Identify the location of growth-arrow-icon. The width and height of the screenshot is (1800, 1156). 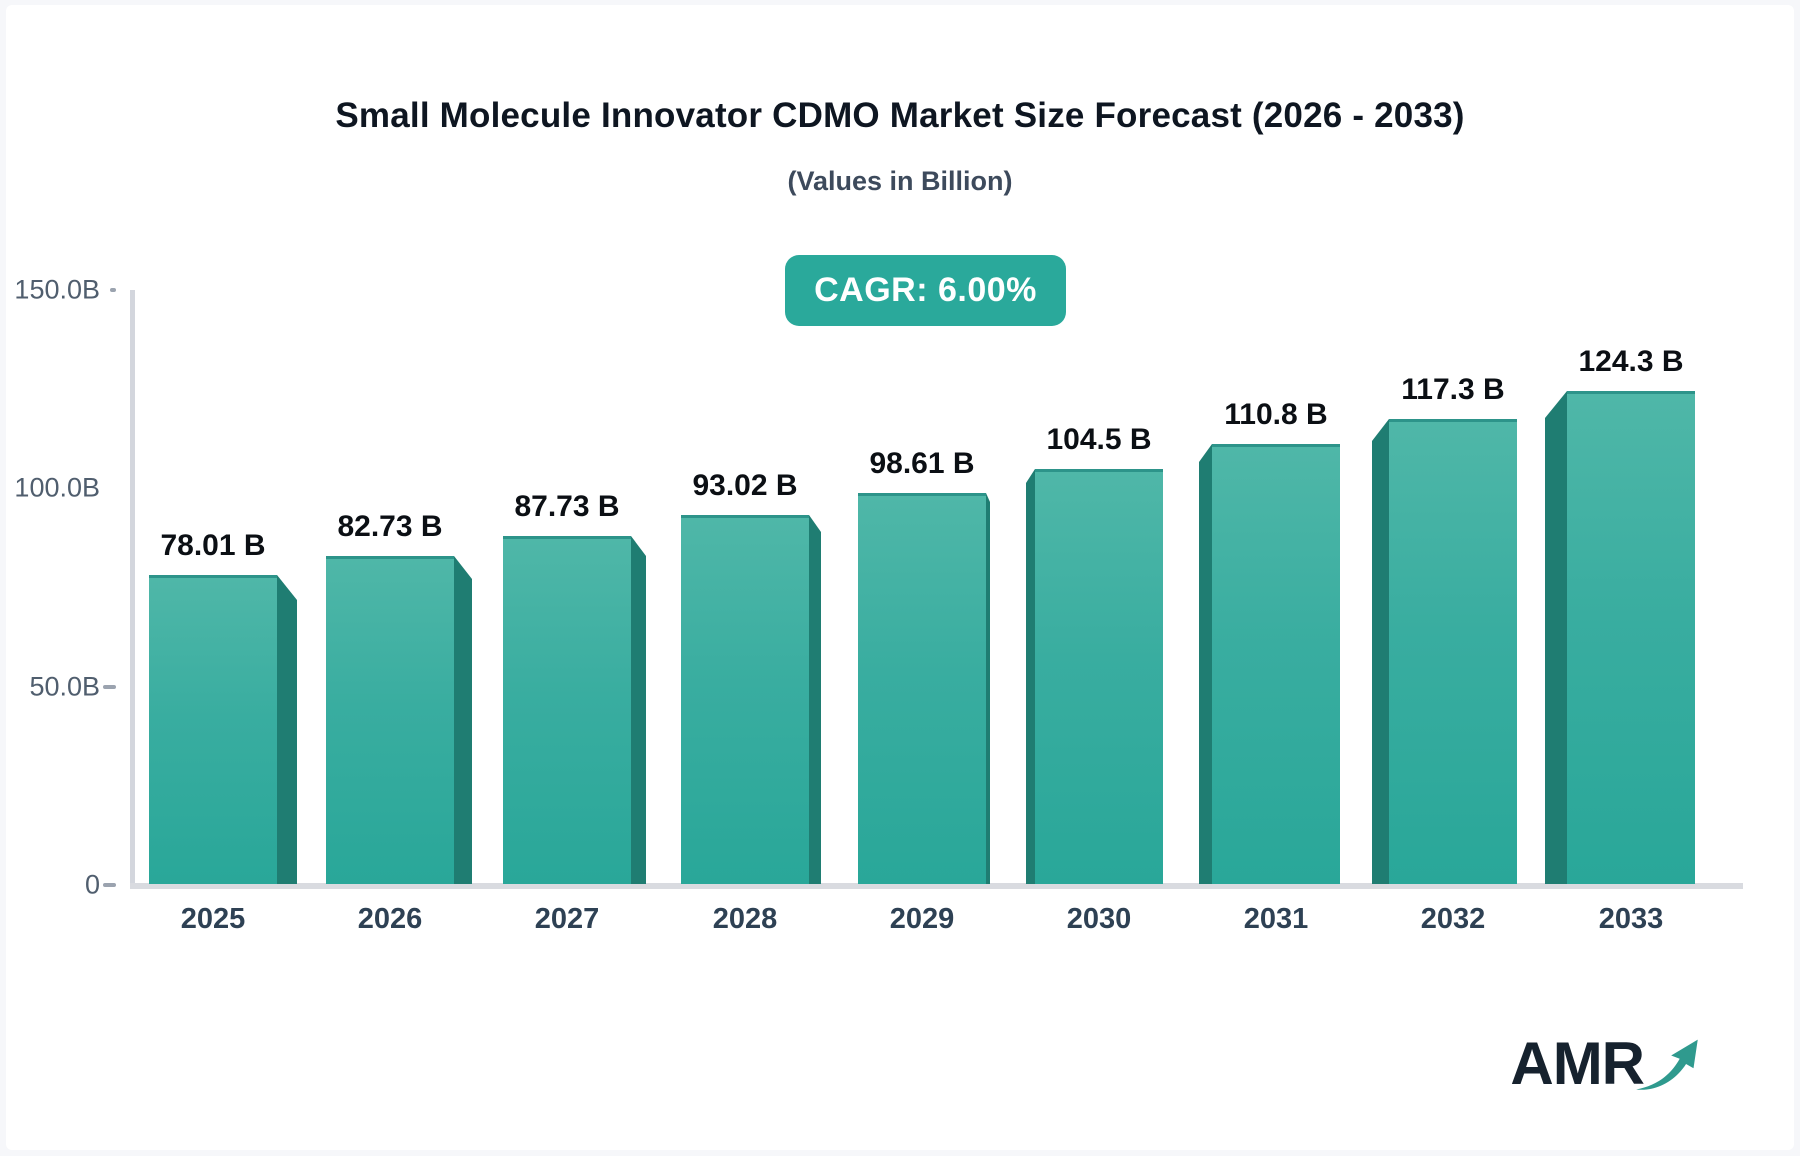
(1667, 1064).